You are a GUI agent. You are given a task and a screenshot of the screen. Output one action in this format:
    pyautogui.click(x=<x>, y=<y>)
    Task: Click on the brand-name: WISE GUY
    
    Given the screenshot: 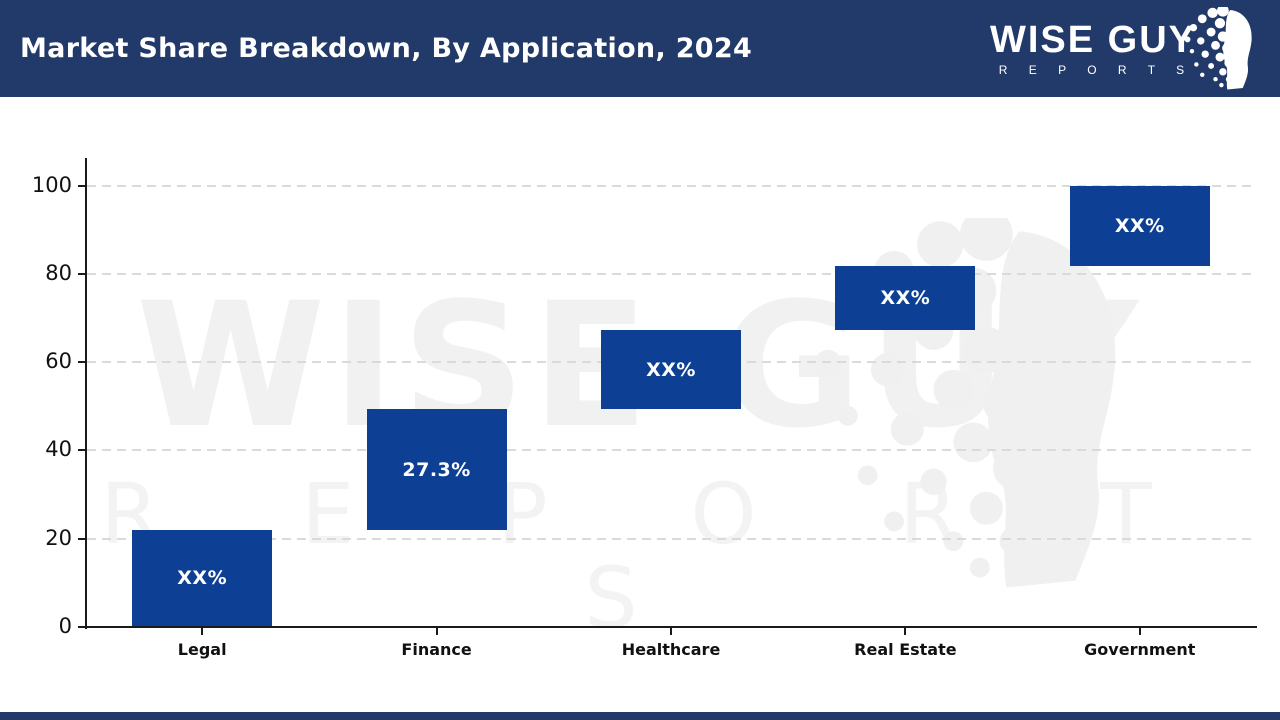 What is the action you would take?
    pyautogui.click(x=1092, y=40)
    